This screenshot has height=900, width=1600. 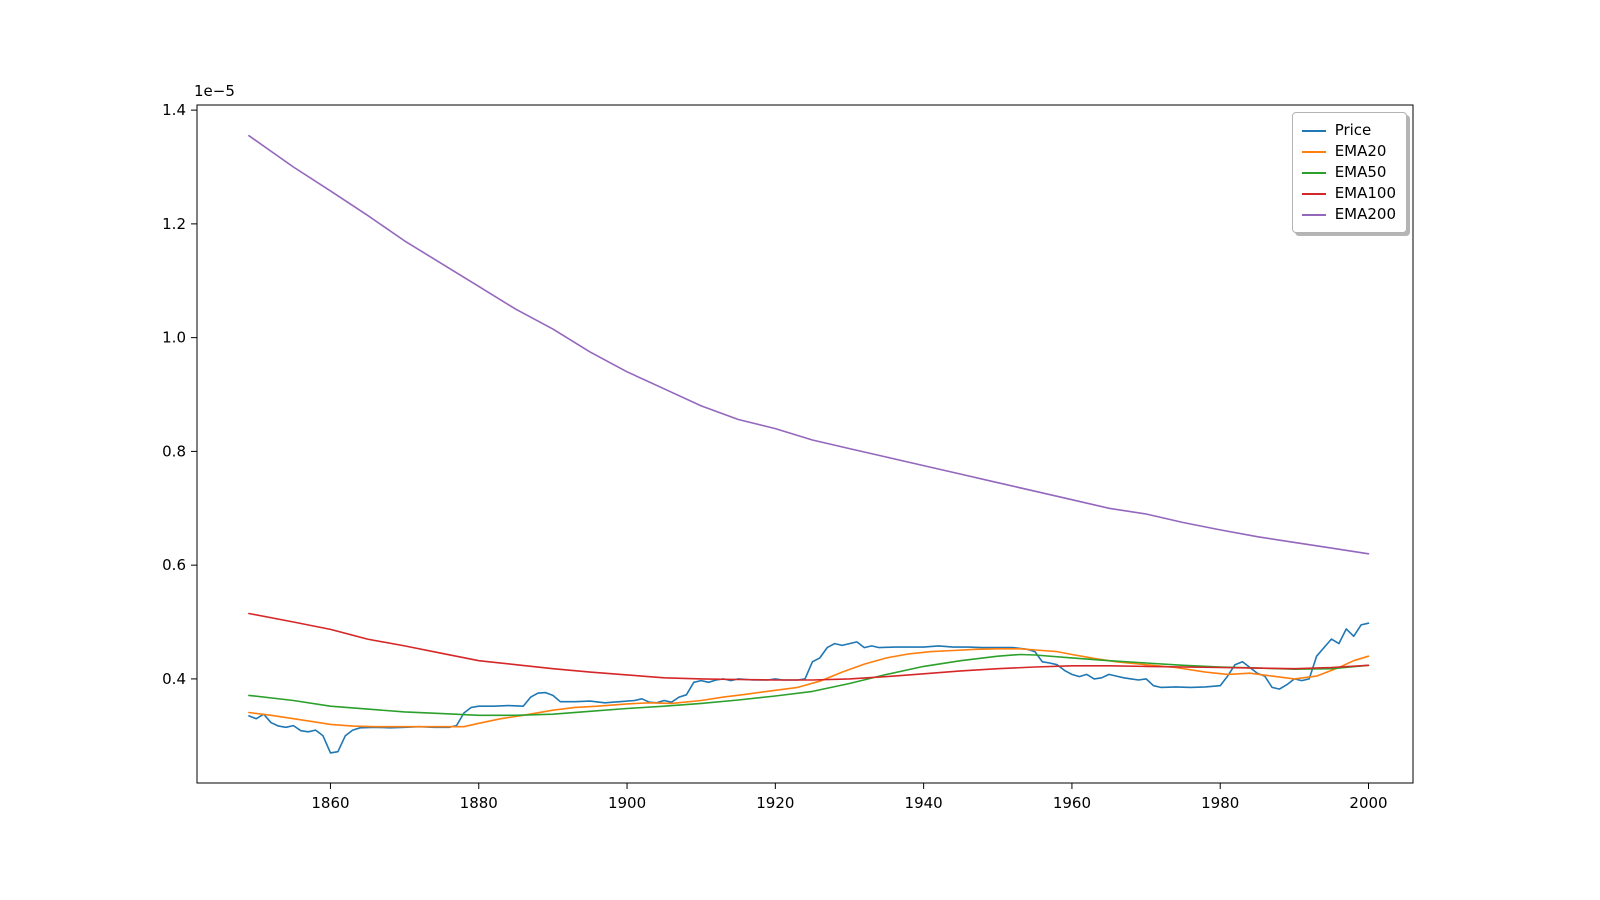 I want to click on legend-item-ema100: EMA100, so click(x=1348, y=193).